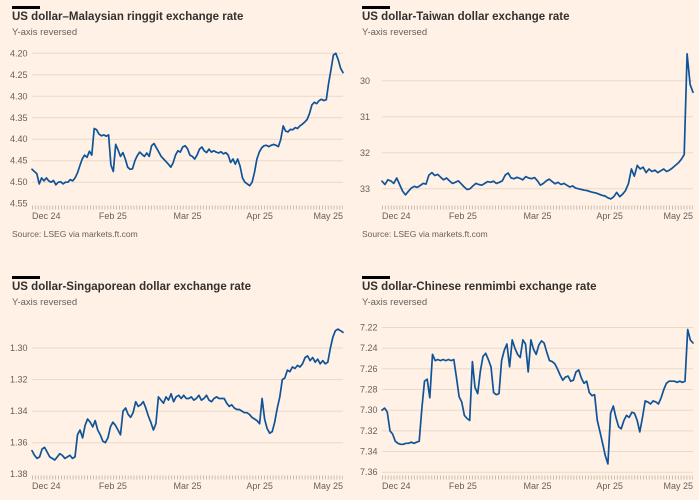  I want to click on chart-title: US dollar-Chinese renmimbi exchange rate, so click(479, 287).